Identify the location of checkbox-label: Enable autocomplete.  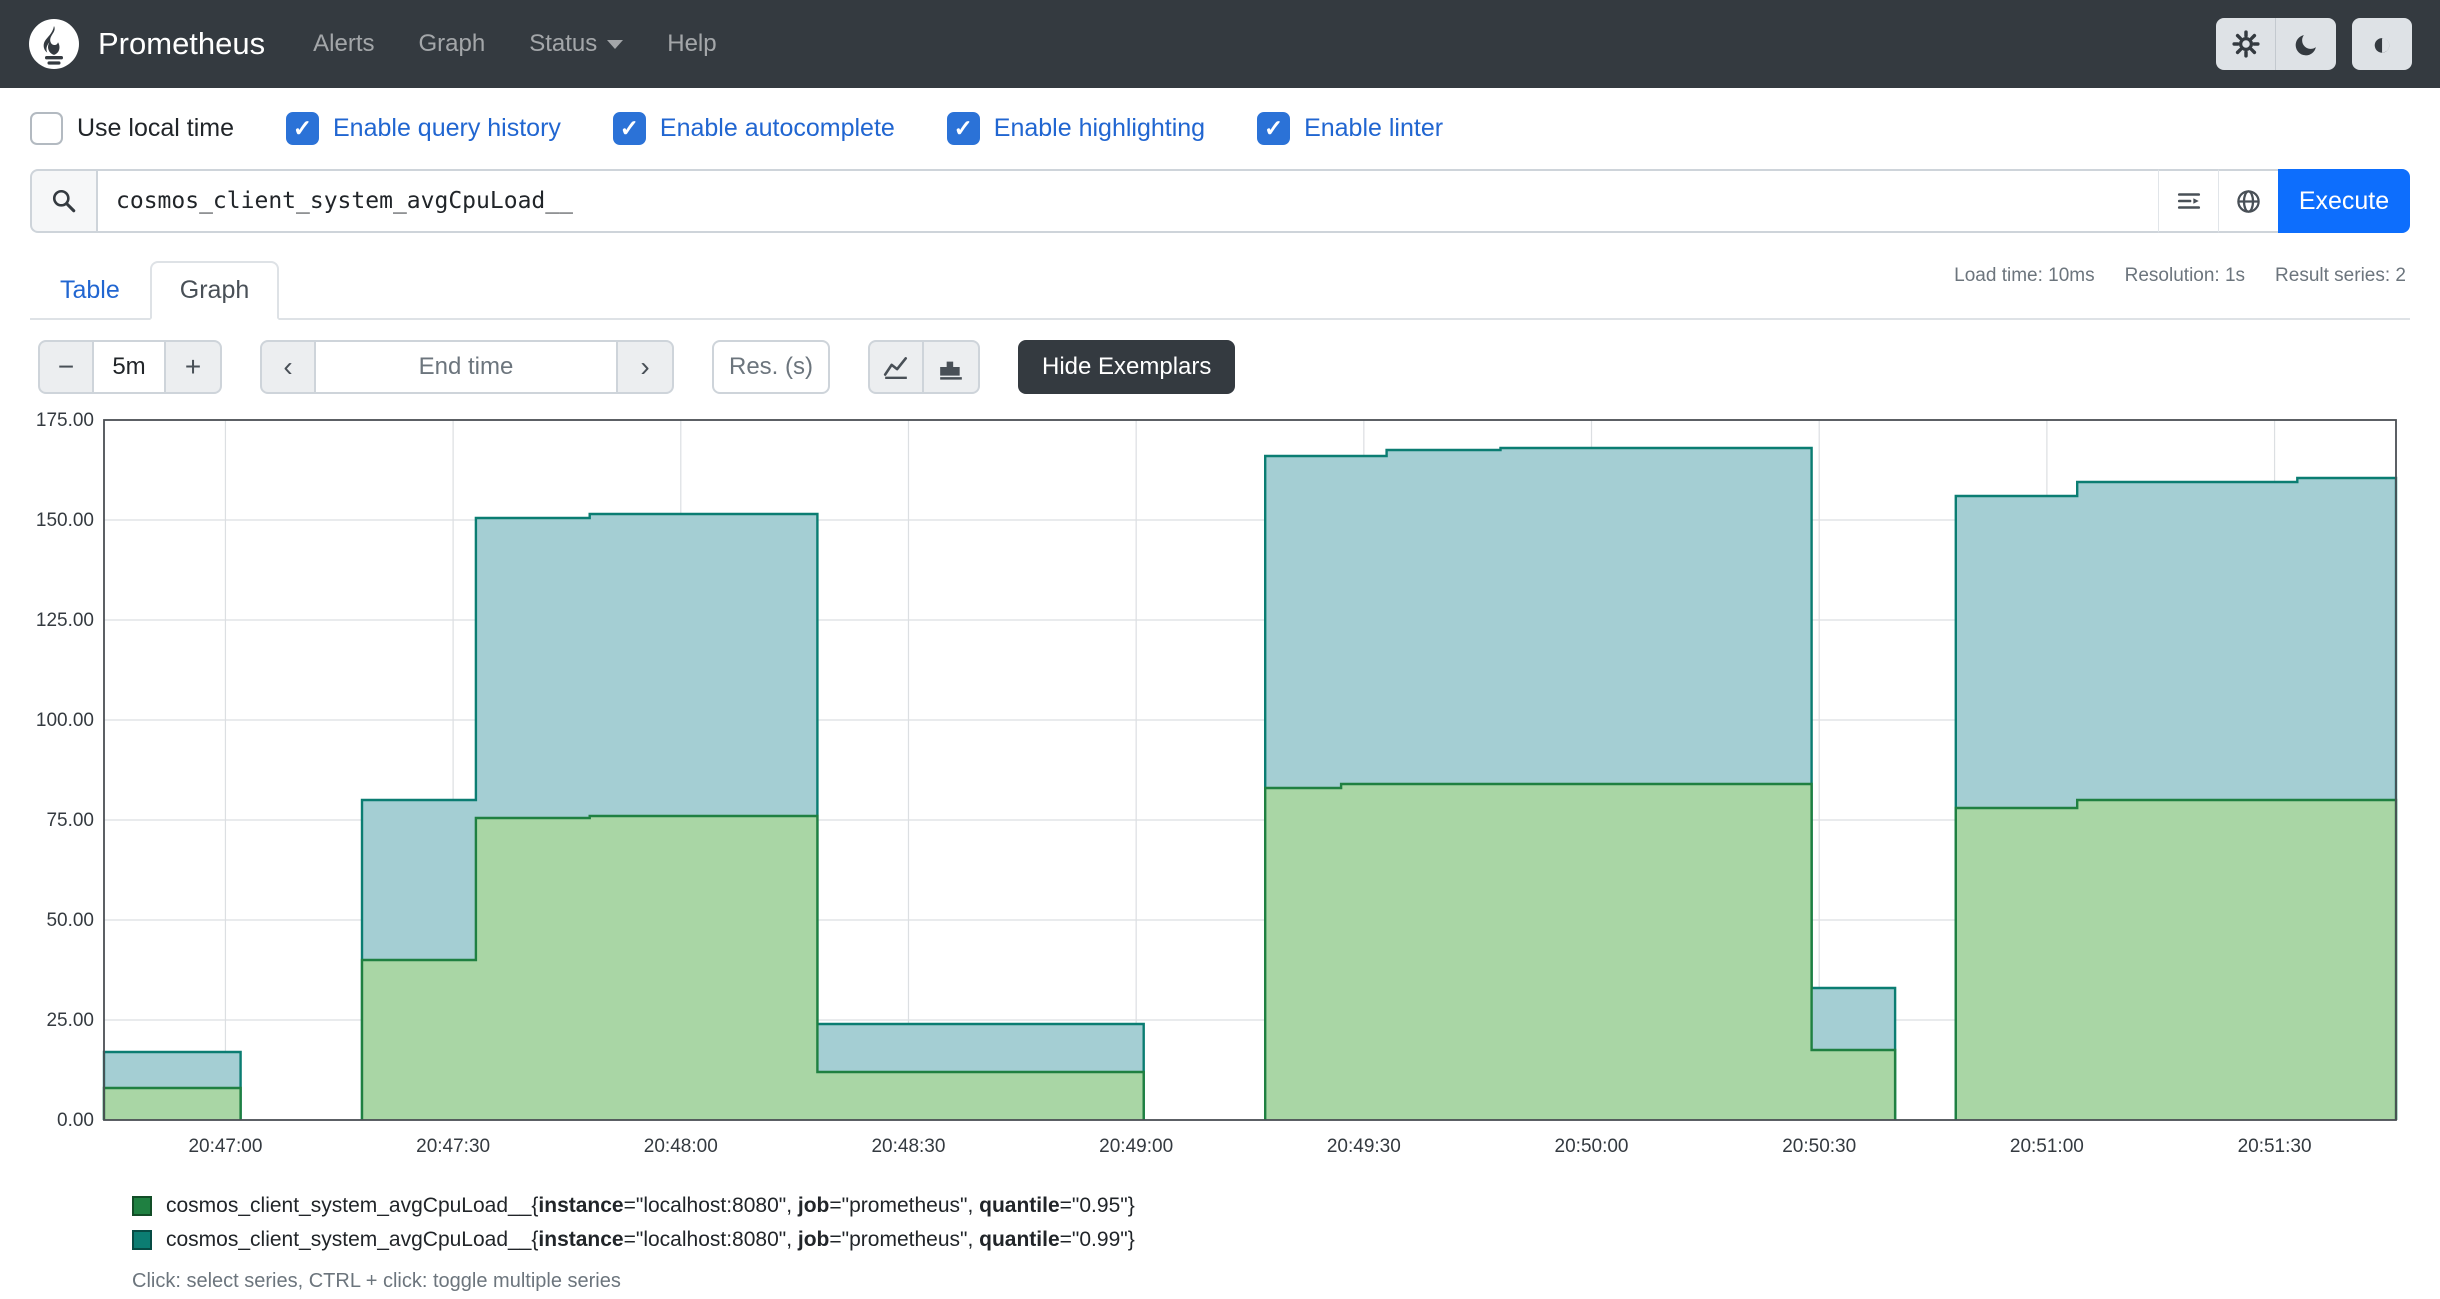
(777, 128).